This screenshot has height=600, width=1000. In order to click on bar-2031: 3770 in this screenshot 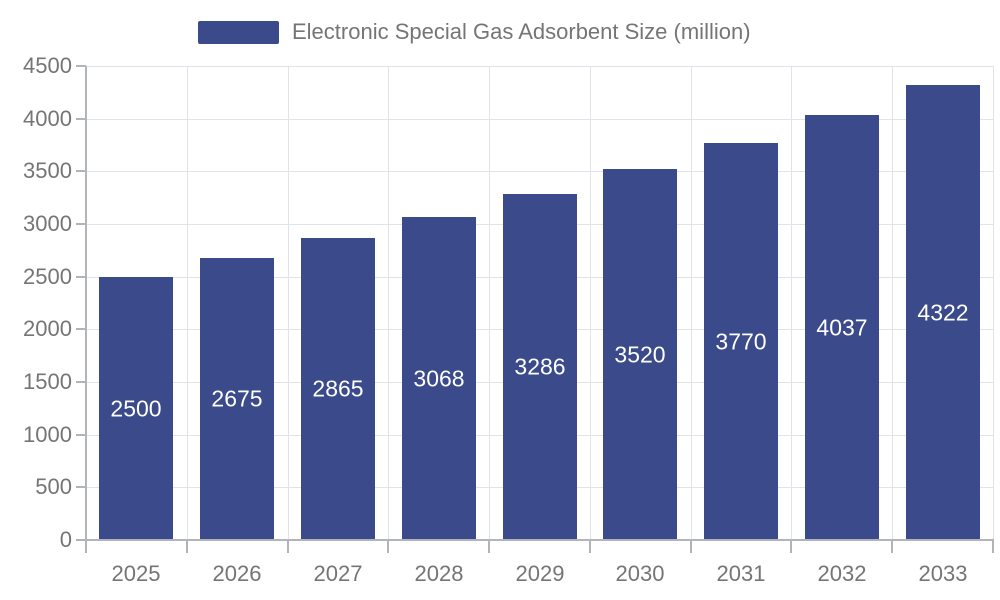, I will do `click(741, 341)`.